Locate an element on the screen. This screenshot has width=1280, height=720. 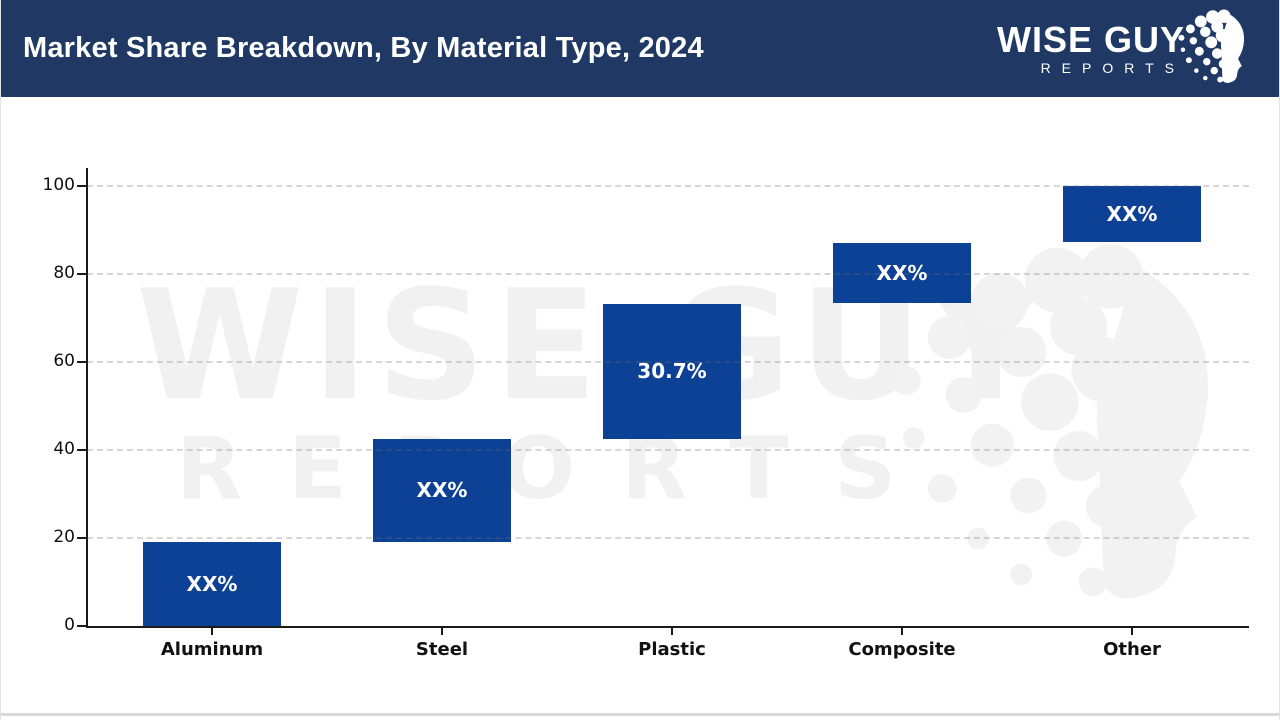
y-tick-label: 0 is located at coordinates (69, 625).